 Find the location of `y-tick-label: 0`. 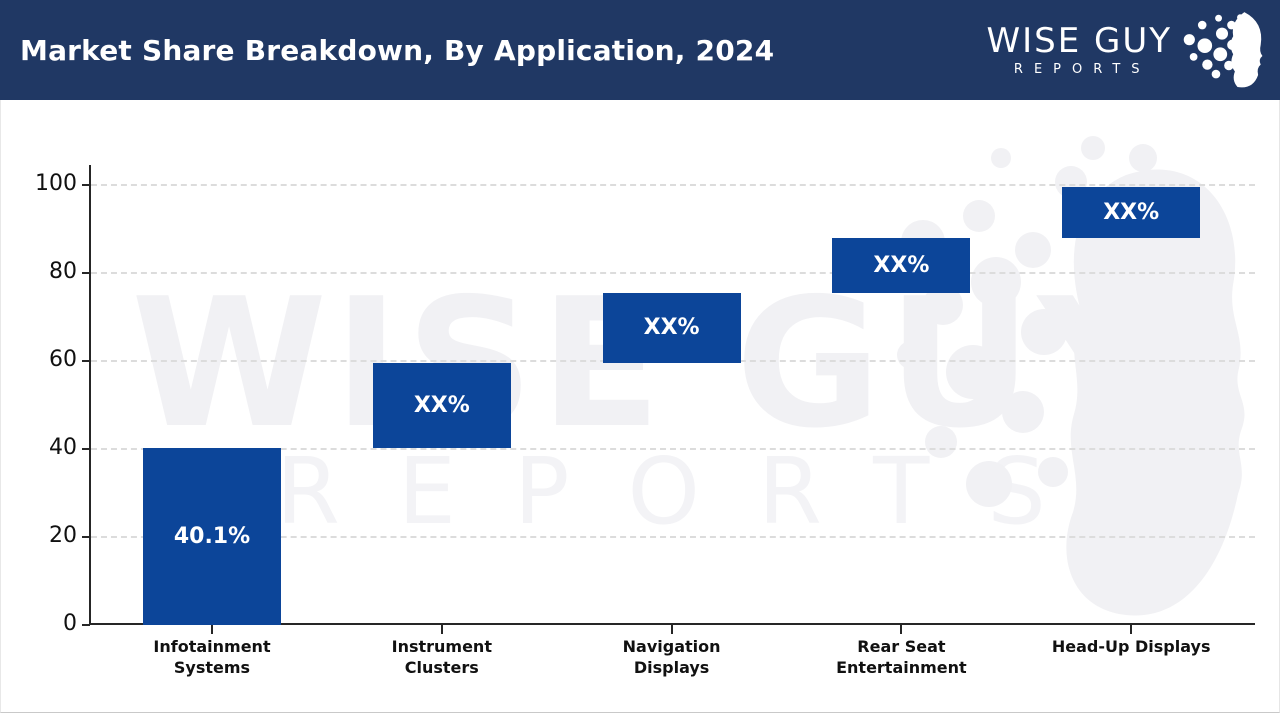

y-tick-label: 0 is located at coordinates (70, 623).